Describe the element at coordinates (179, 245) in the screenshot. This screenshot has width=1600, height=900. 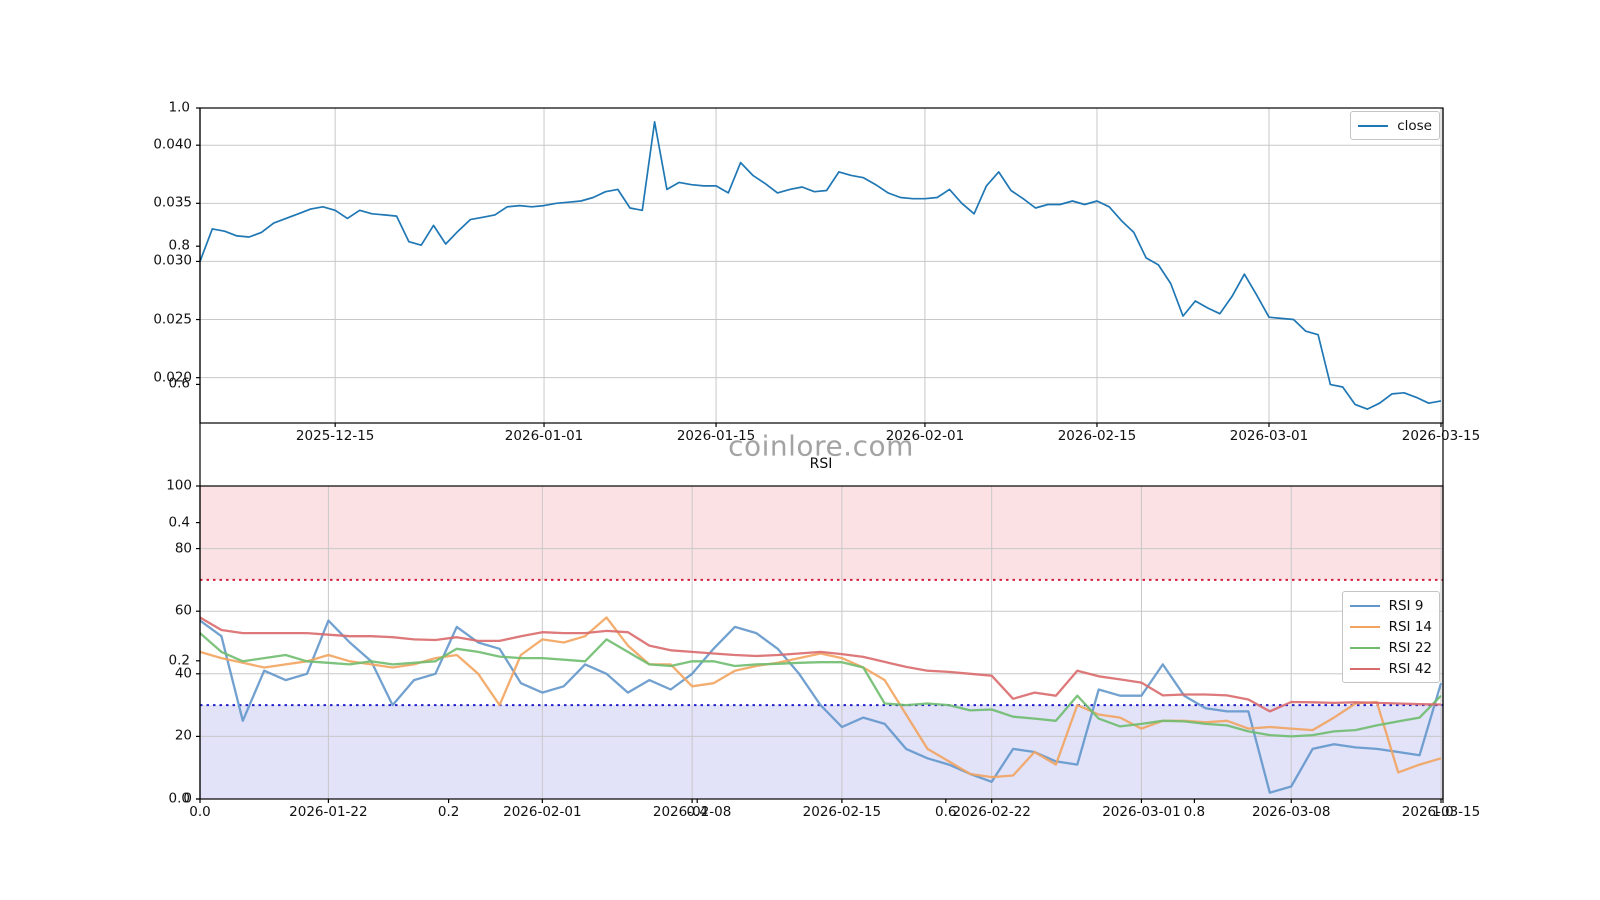
I see `overlay-y-tick-label: 0.8` at that location.